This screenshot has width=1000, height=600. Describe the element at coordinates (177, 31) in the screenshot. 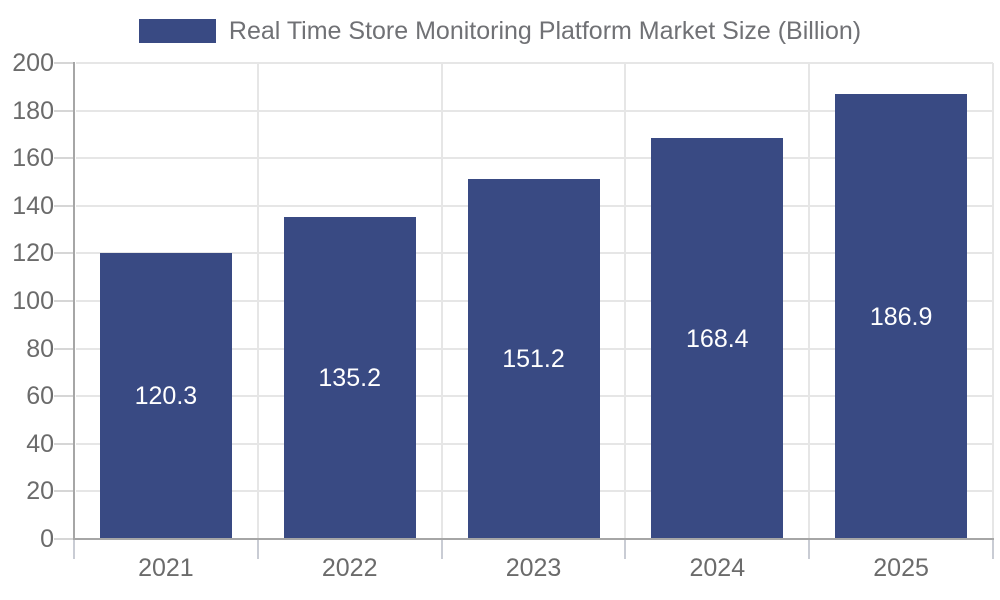

I see `legend-swatch` at that location.